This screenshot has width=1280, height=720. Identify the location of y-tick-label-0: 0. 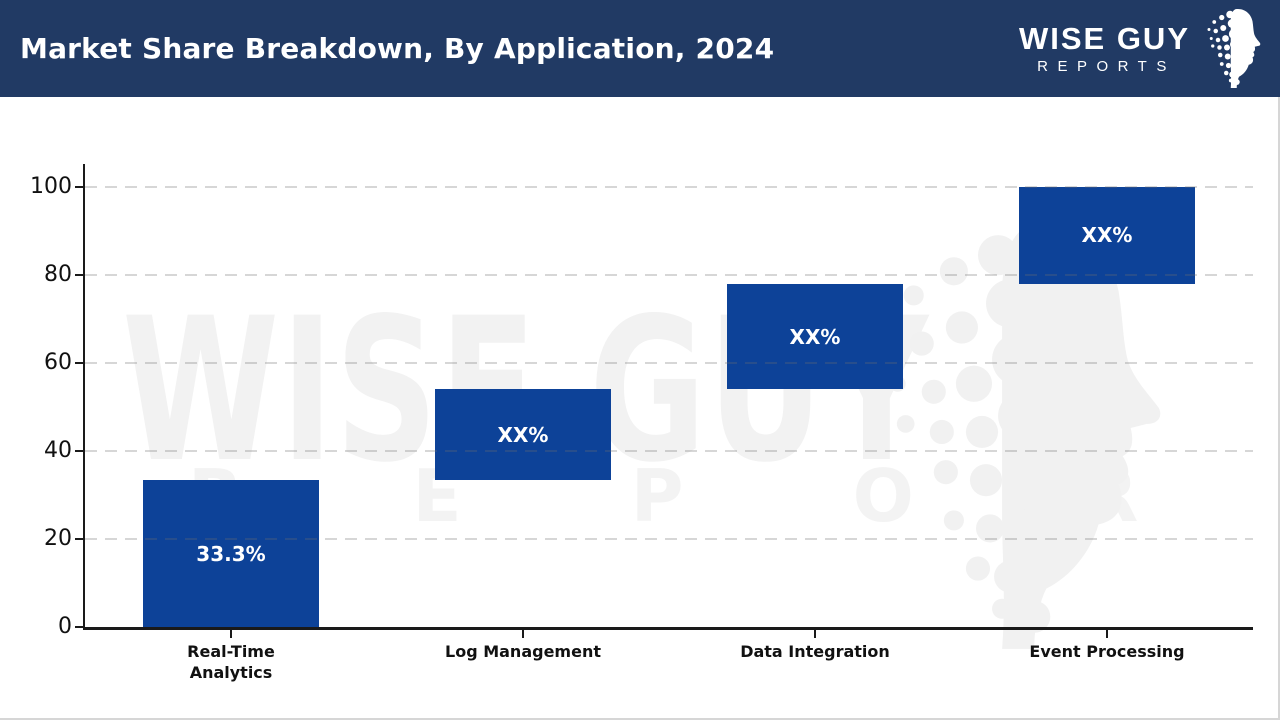
(65, 626).